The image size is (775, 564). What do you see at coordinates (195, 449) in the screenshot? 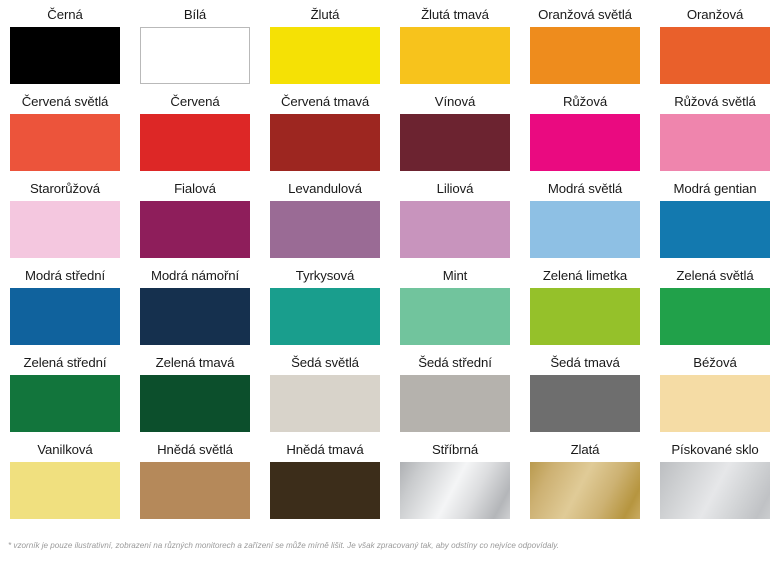
I see `swatch-label: Hnědá světlá` at bounding box center [195, 449].